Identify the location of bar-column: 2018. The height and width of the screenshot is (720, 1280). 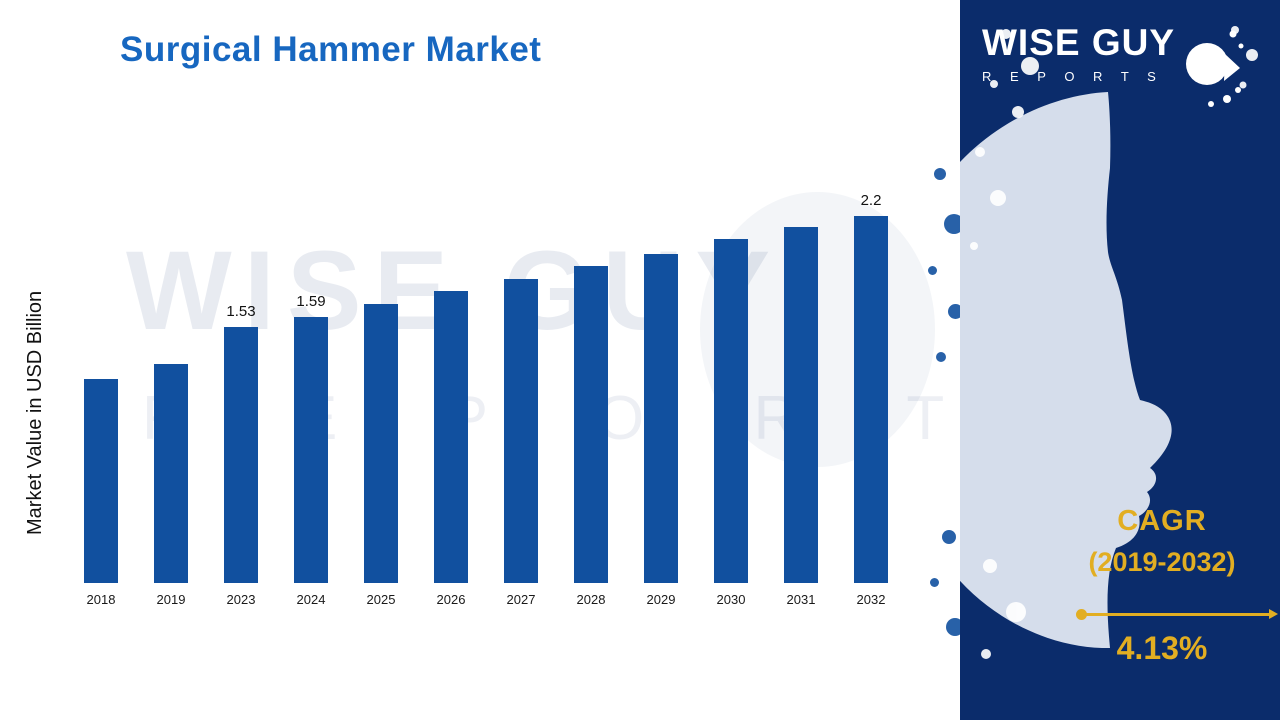
(101, 481).